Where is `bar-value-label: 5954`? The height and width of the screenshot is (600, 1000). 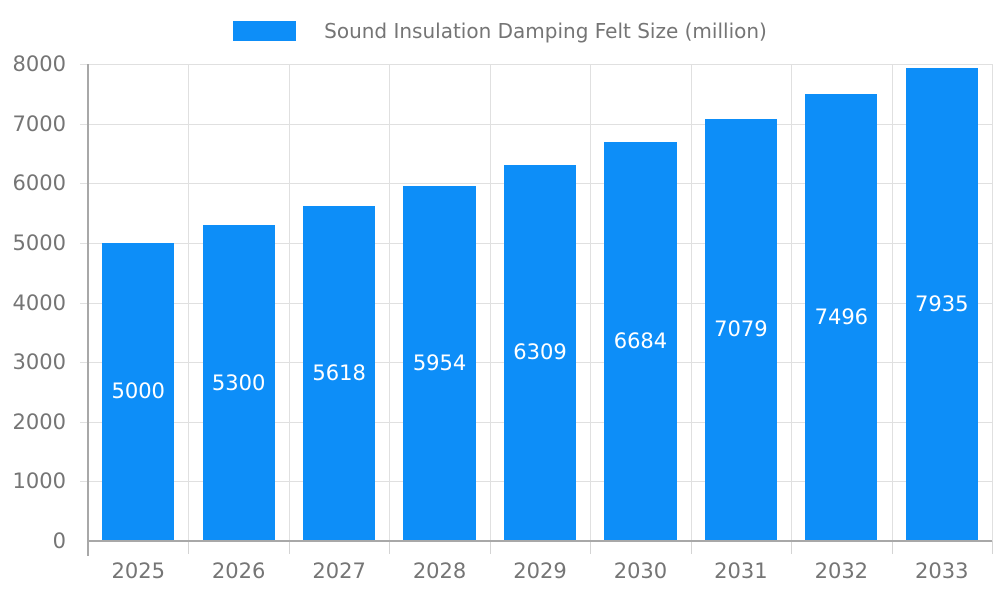
bar-value-label: 5954 is located at coordinates (439, 363).